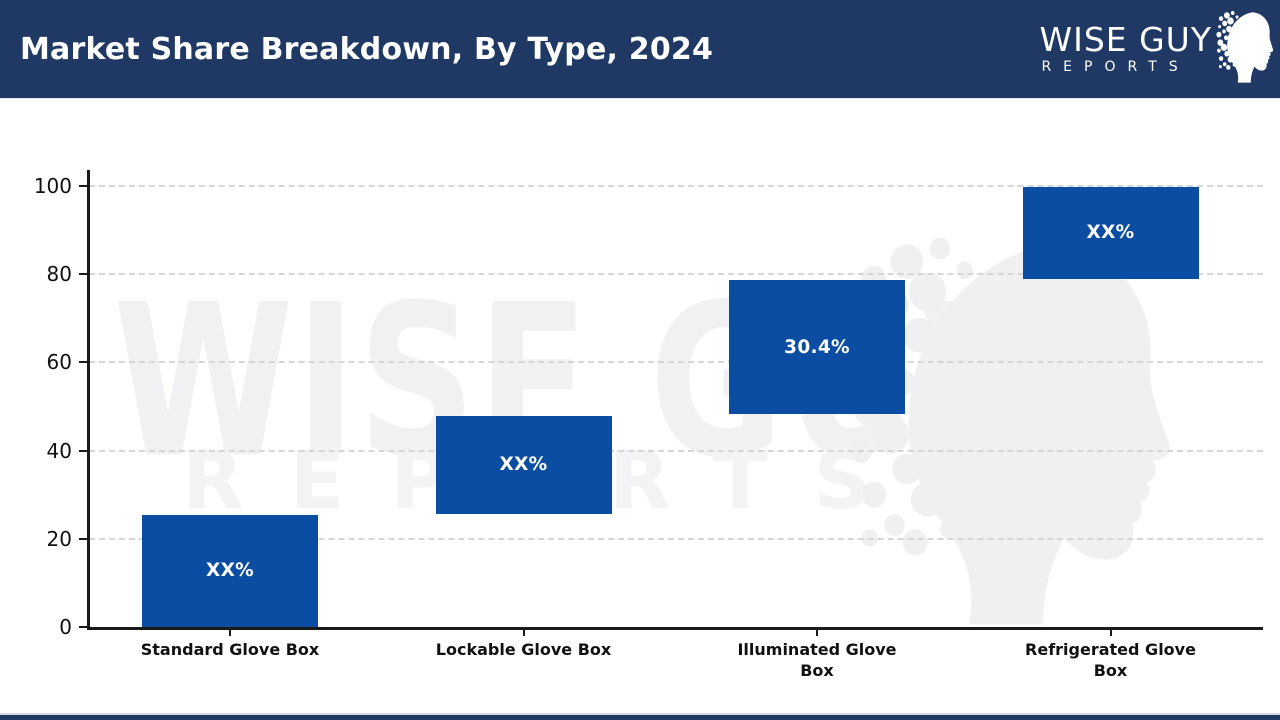 The height and width of the screenshot is (720, 1280). What do you see at coordinates (523, 632) in the screenshot?
I see `x-axis-tick-lockable-glove-box` at bounding box center [523, 632].